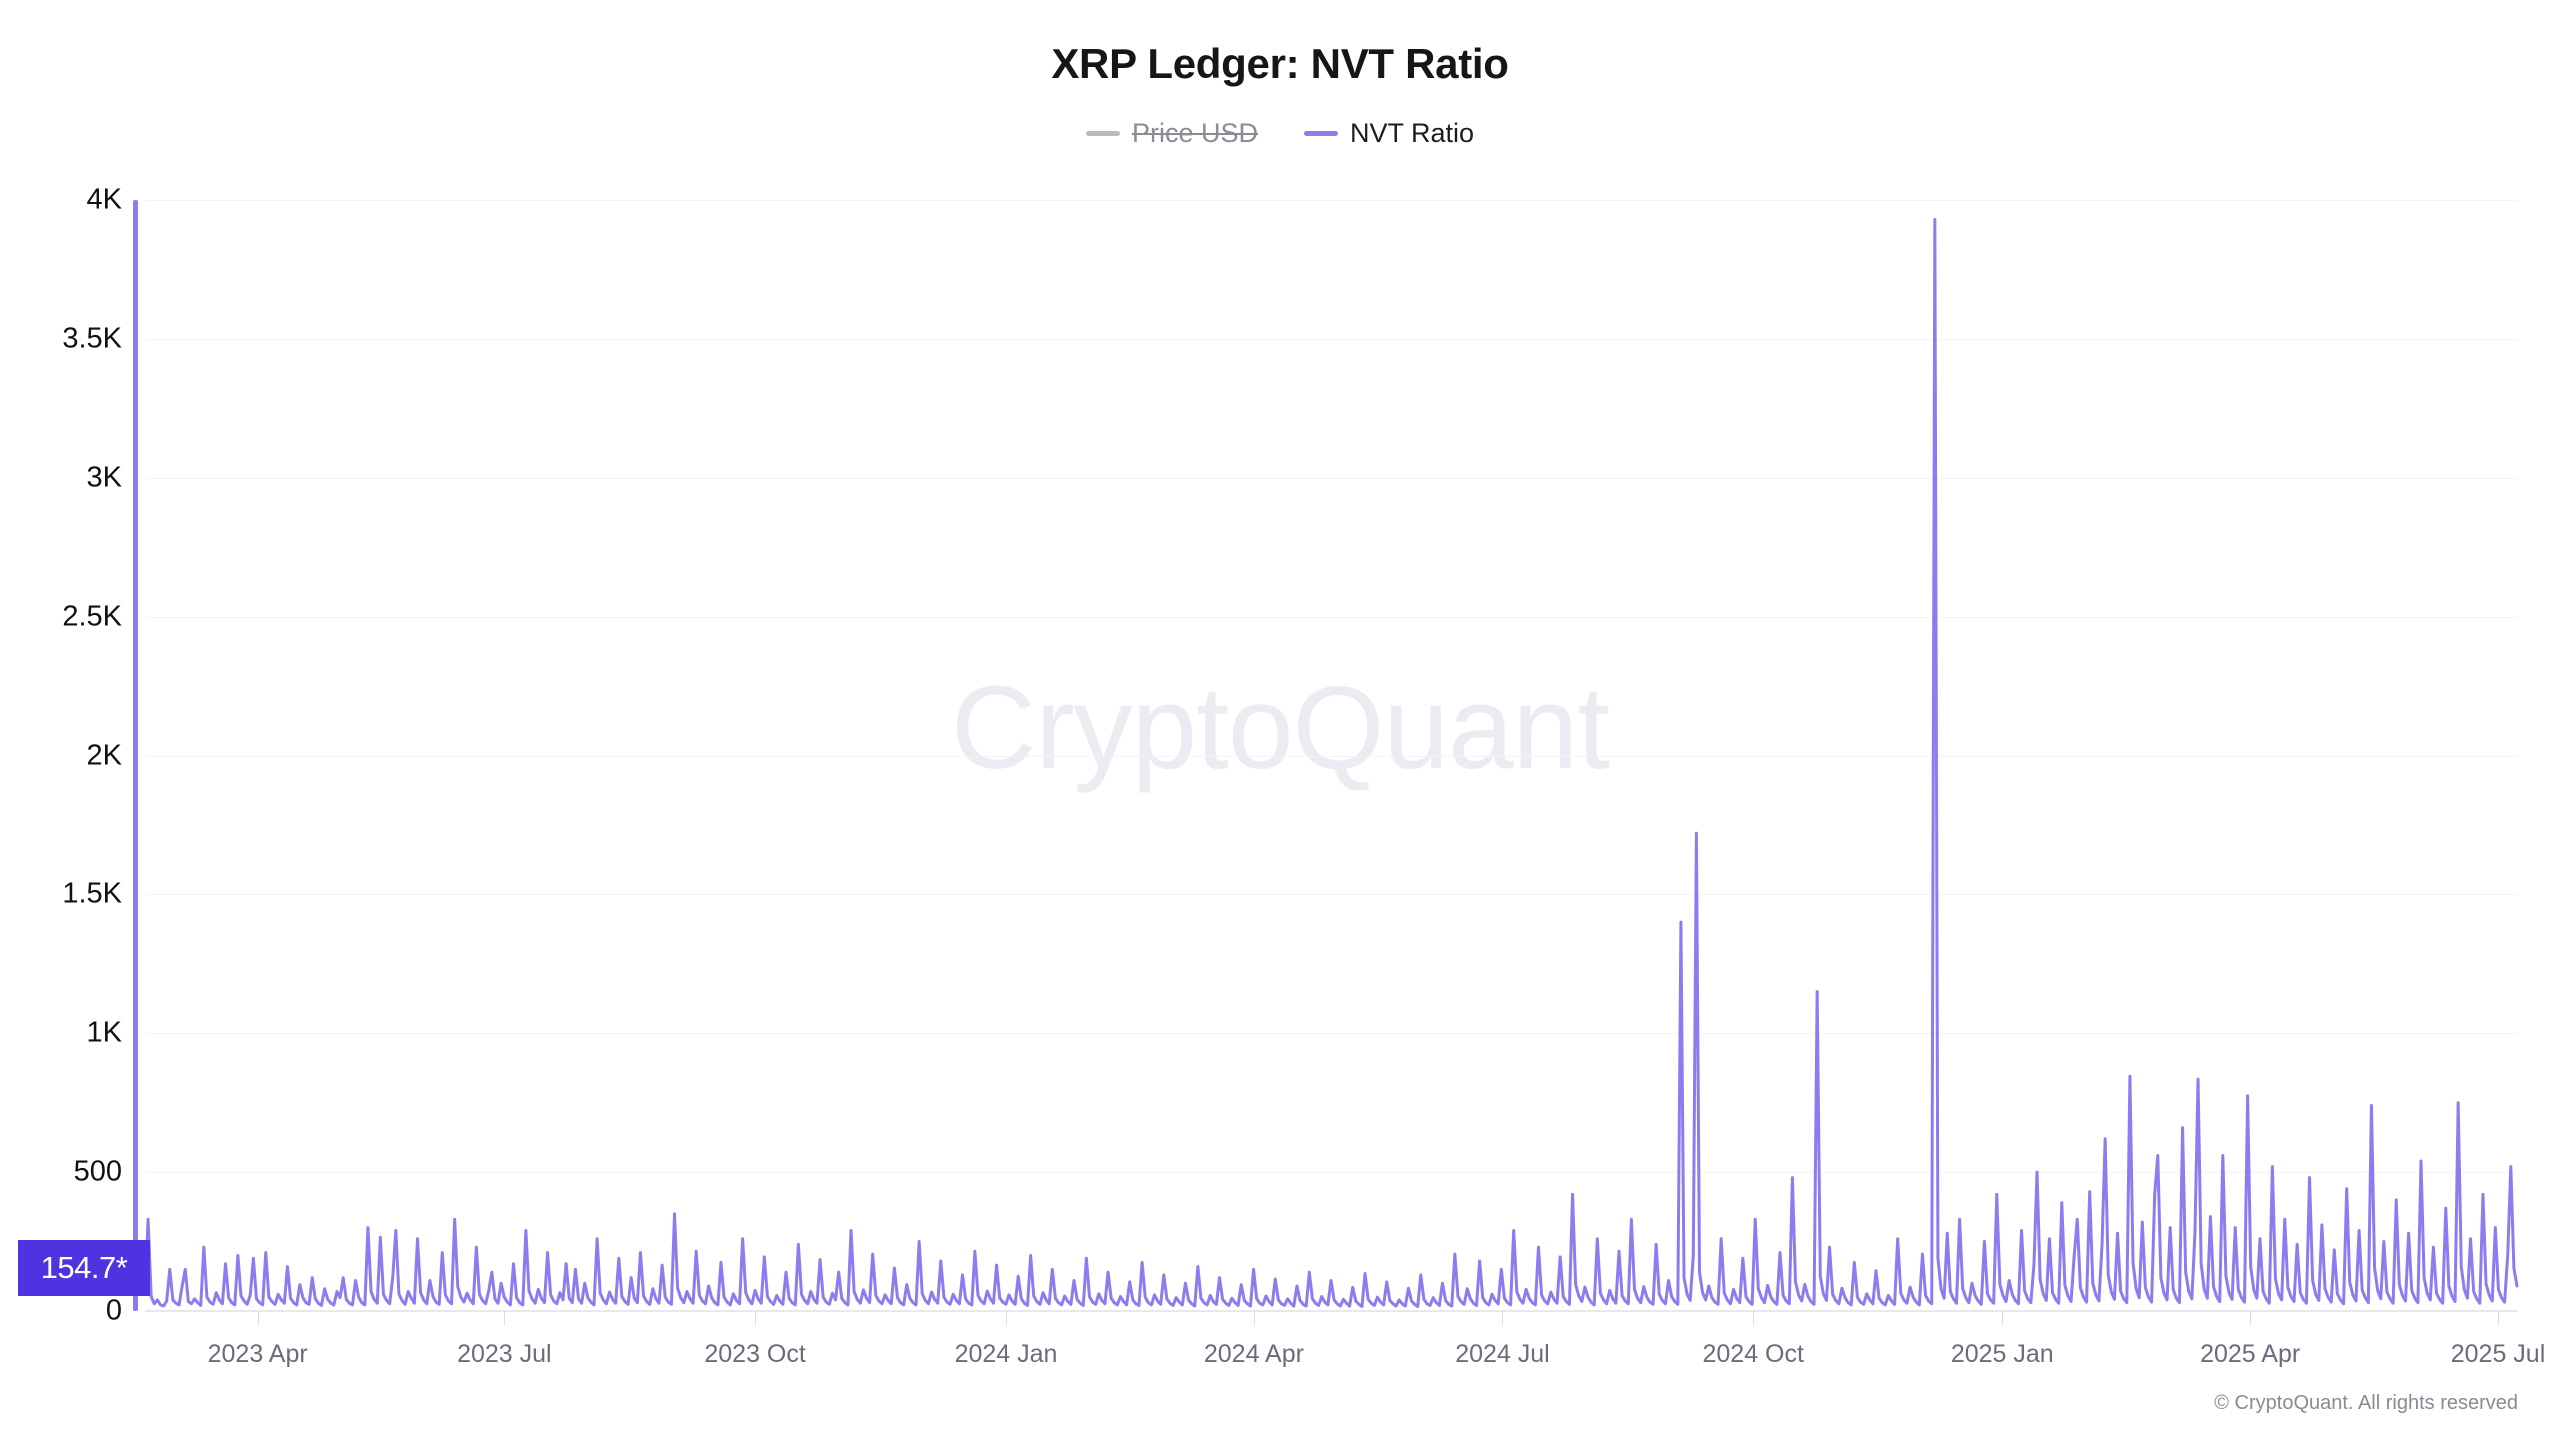 Image resolution: width=2560 pixels, height=1440 pixels. I want to click on y-axis-tick-label: 2K, so click(104, 755).